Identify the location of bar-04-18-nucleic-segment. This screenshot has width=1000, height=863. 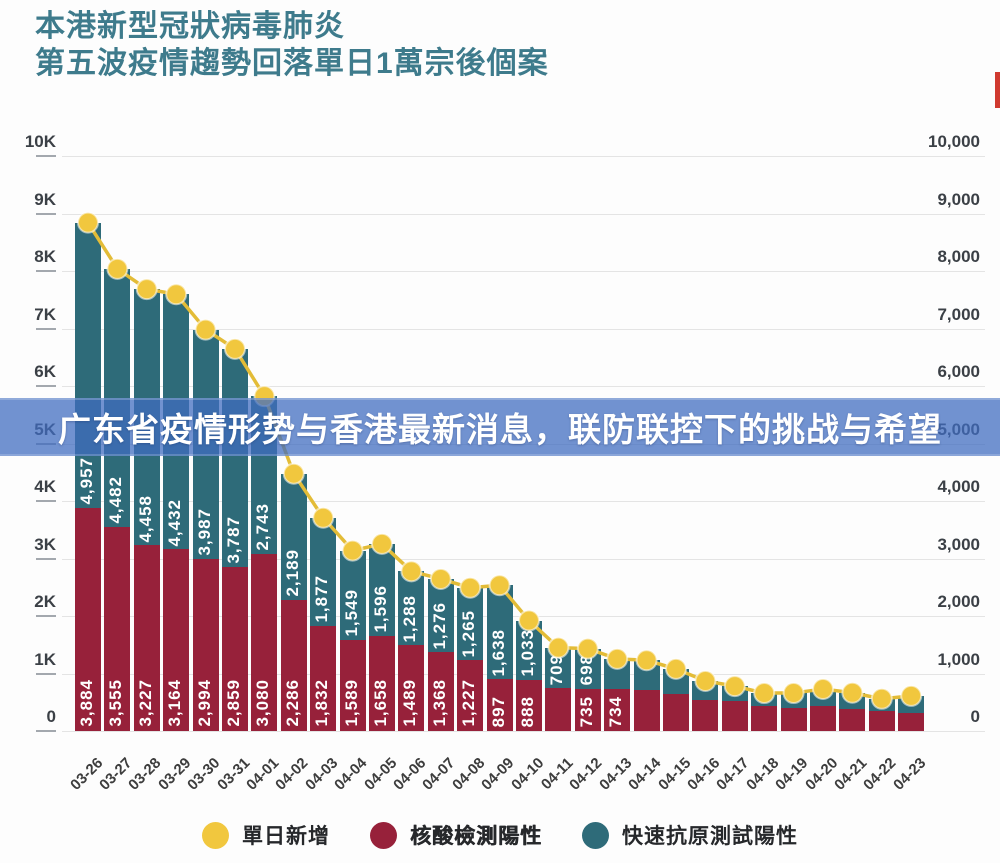
(764, 718).